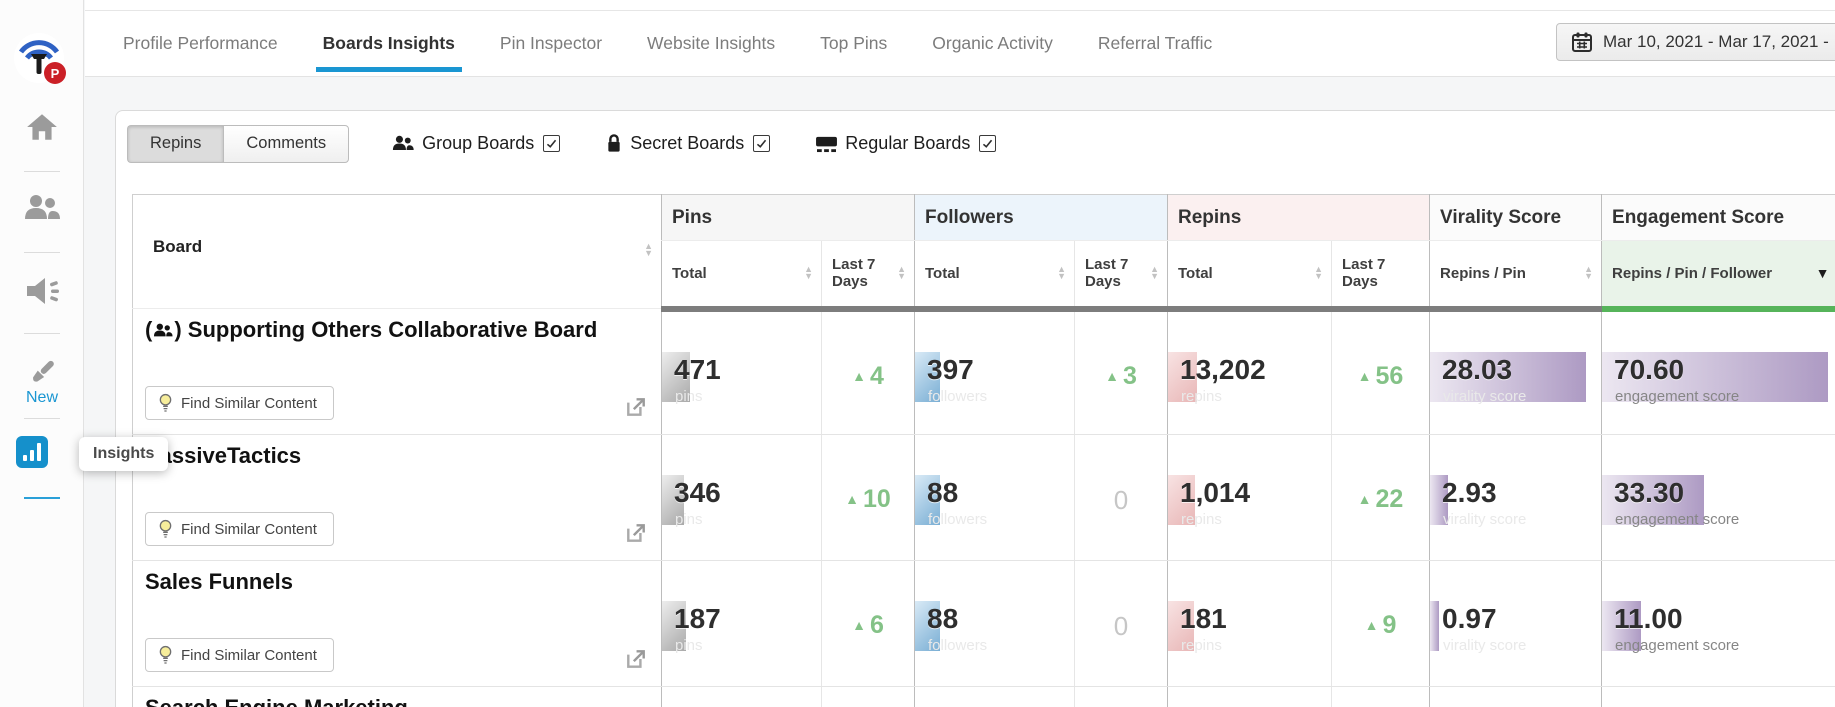 The height and width of the screenshot is (707, 1835). I want to click on tab-top-pins: Top Pins, so click(854, 43).